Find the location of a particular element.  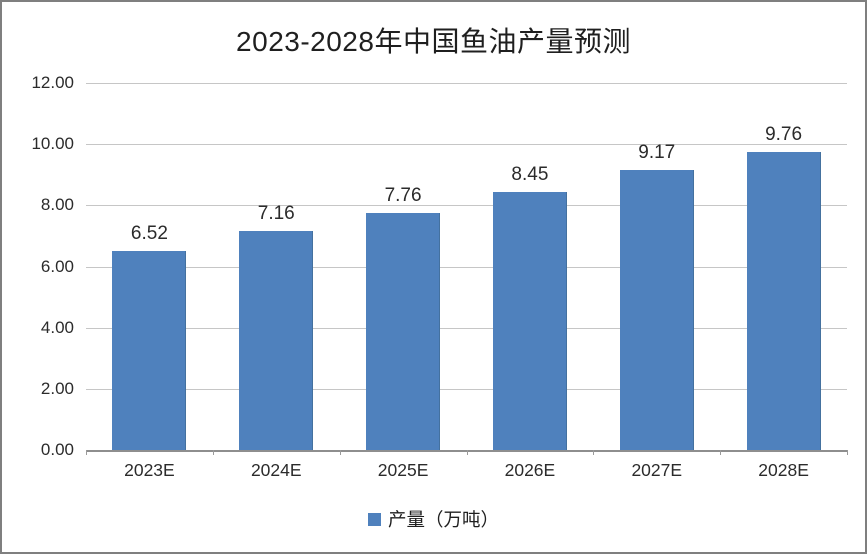

y-tick-label: 6.00 is located at coordinates (57, 266).